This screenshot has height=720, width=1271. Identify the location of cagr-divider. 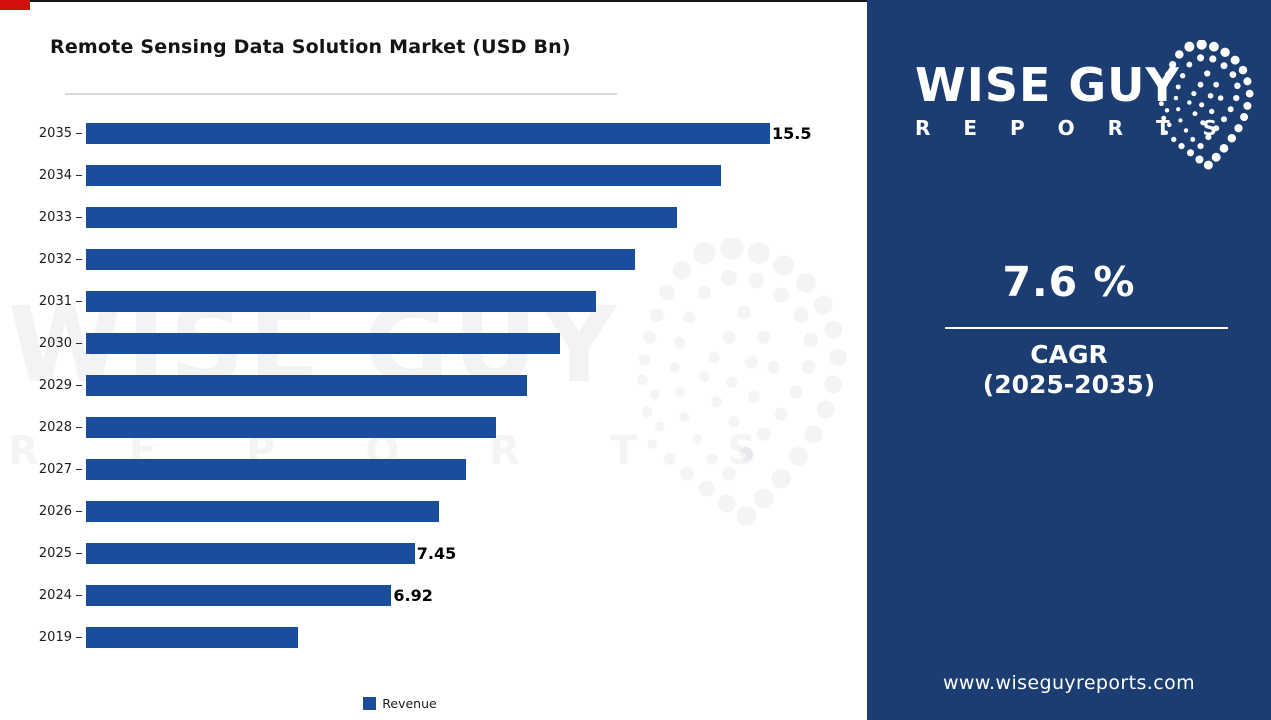
(1086, 328).